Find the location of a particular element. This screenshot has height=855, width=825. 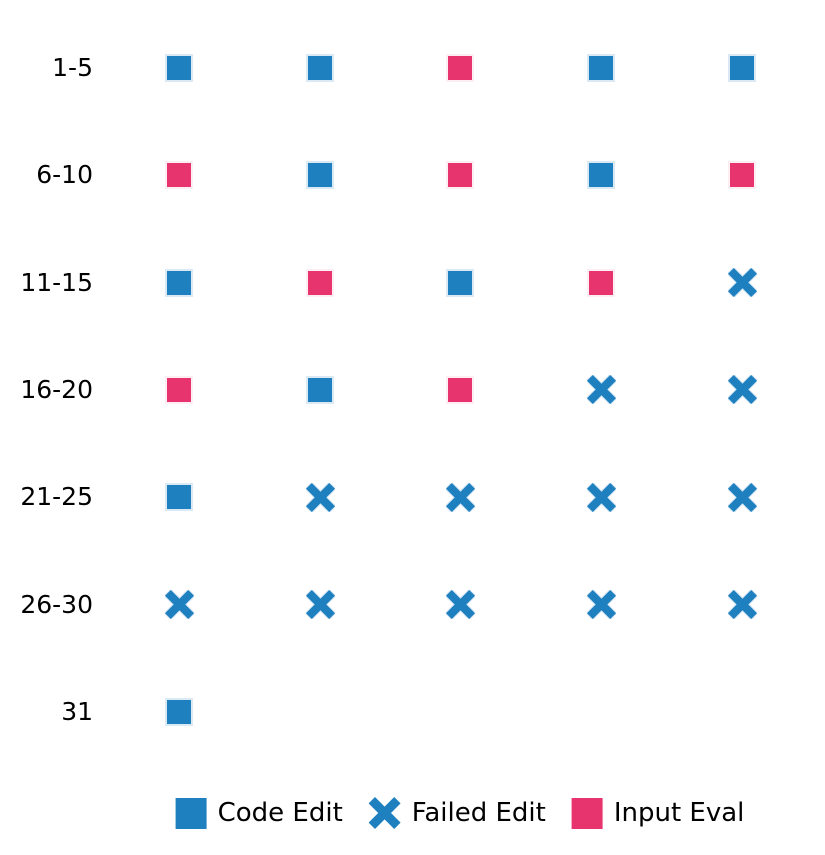

legend-item-failed-edit: Failed Edit is located at coordinates (457, 813).